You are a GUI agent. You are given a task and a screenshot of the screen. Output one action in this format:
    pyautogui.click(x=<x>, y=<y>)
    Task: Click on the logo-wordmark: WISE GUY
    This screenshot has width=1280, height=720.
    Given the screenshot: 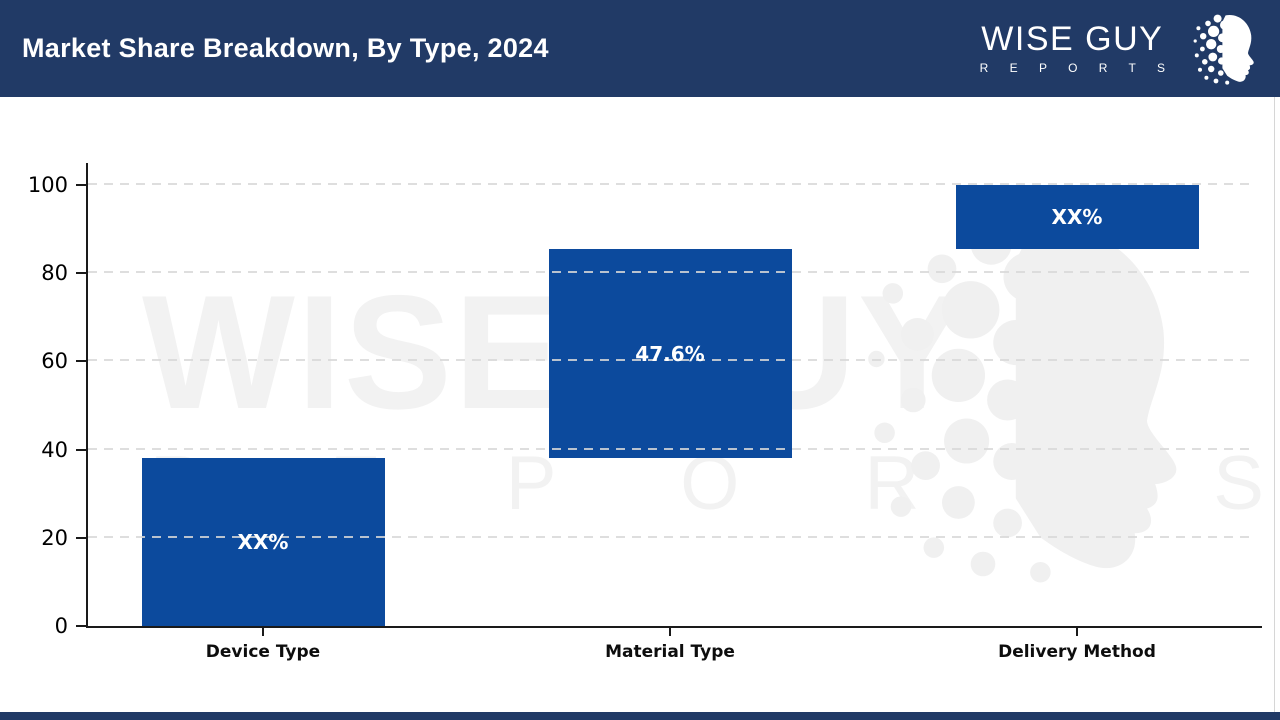 What is the action you would take?
    pyautogui.click(x=1072, y=39)
    